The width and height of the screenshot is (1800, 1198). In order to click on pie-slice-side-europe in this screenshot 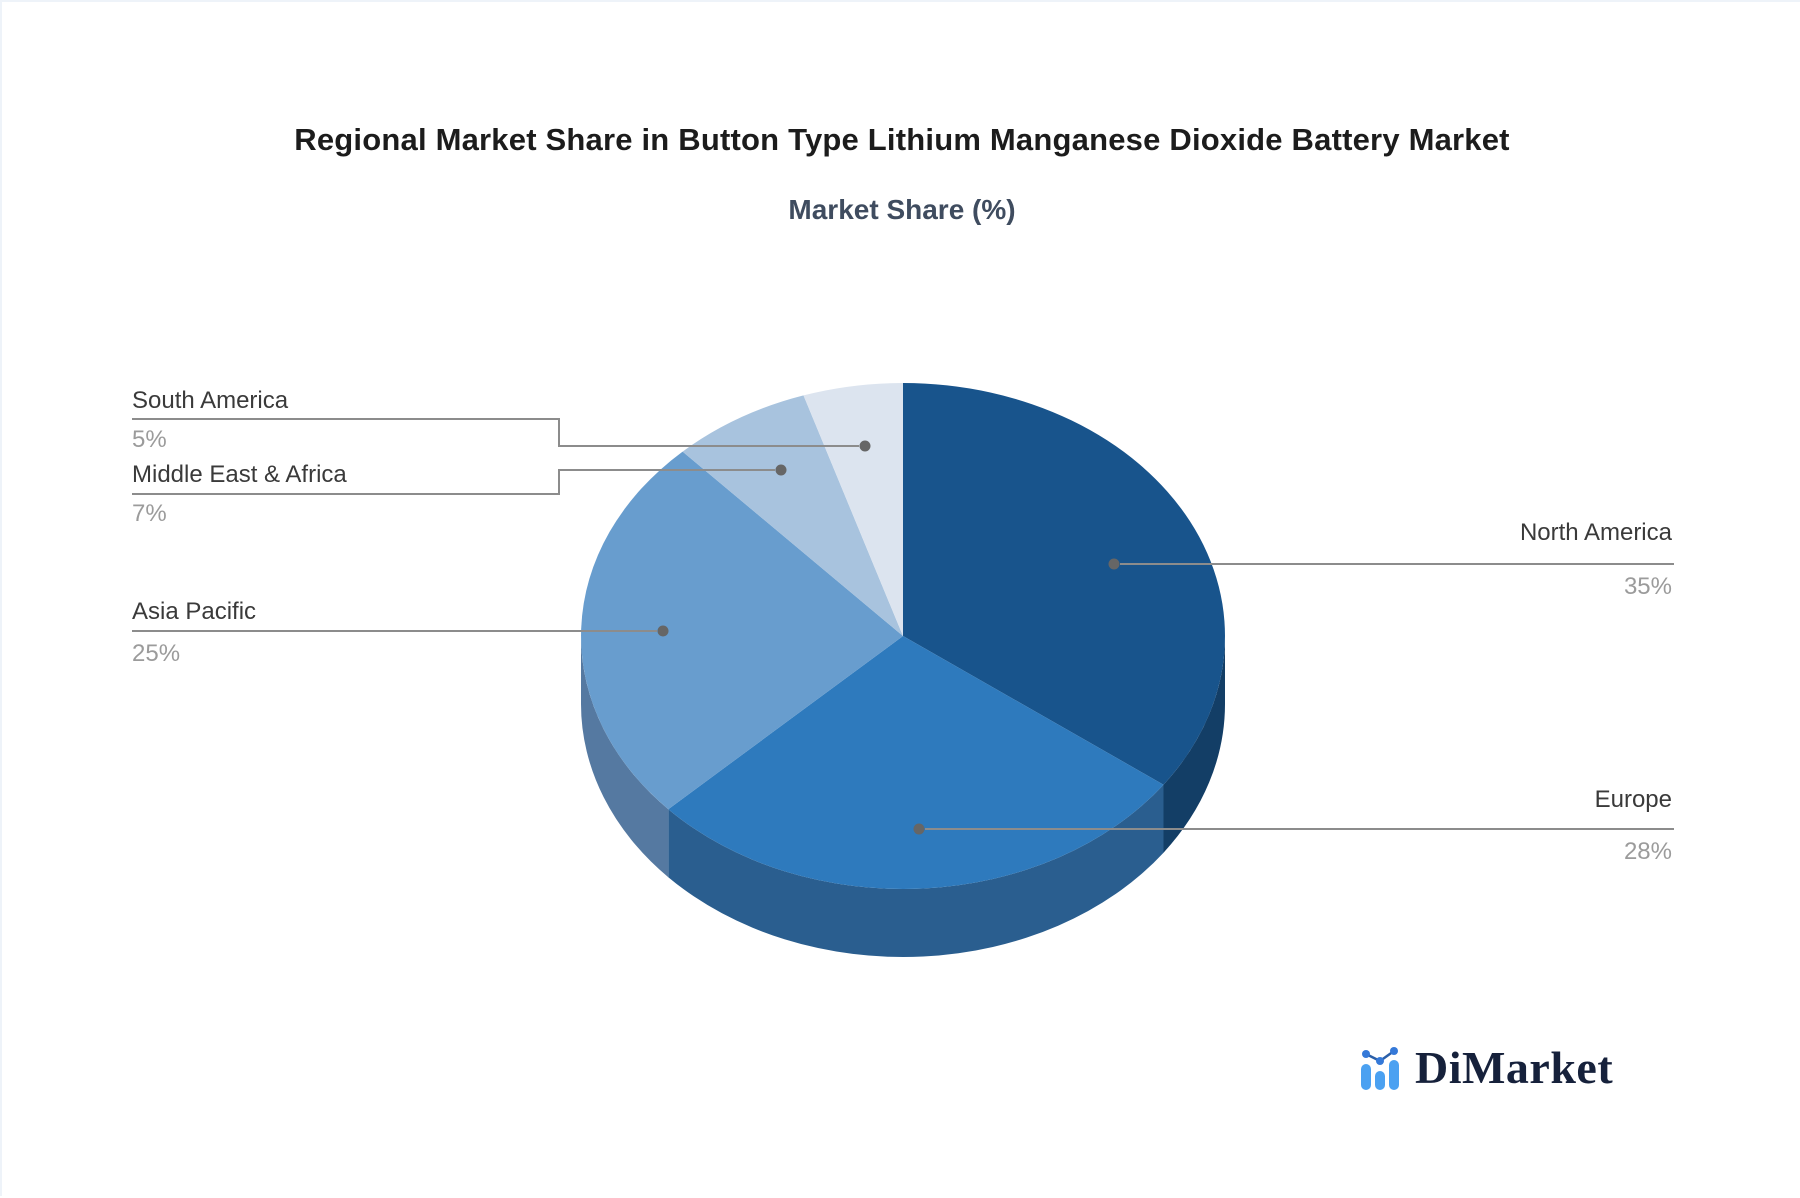, I will do `click(916, 870)`.